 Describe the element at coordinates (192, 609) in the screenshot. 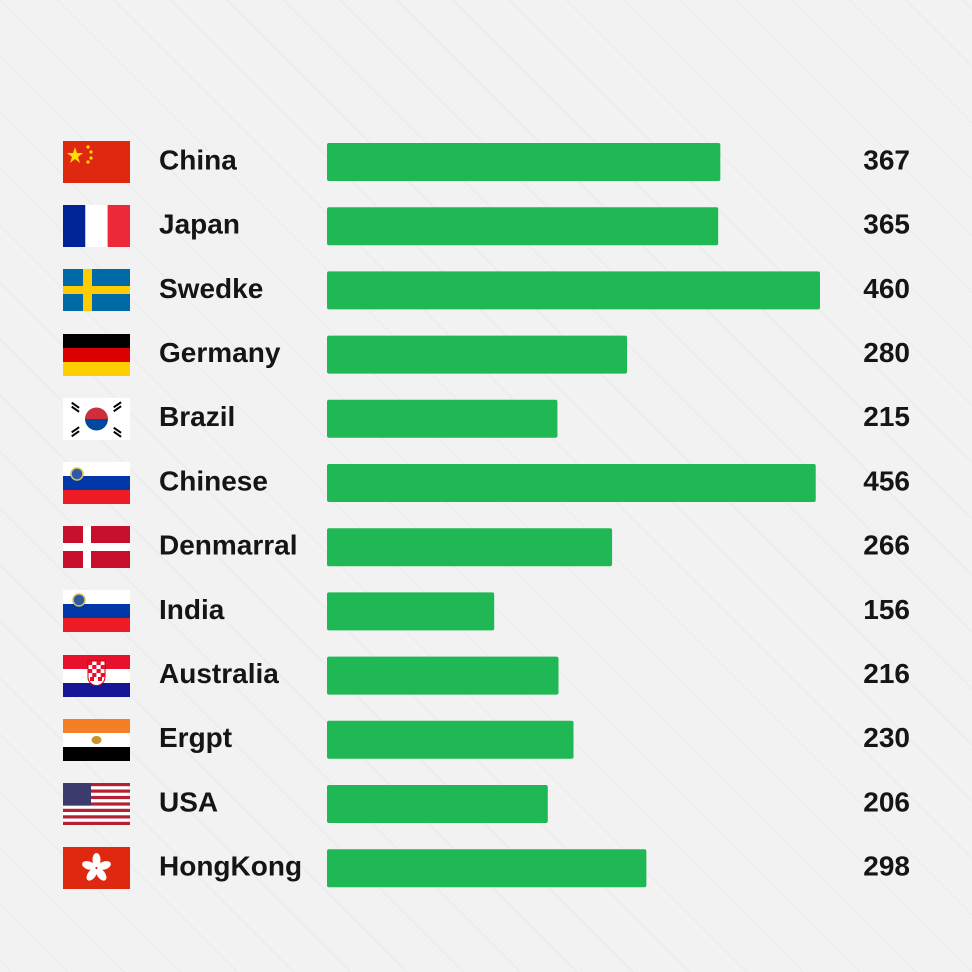

I see `category-label: India` at that location.